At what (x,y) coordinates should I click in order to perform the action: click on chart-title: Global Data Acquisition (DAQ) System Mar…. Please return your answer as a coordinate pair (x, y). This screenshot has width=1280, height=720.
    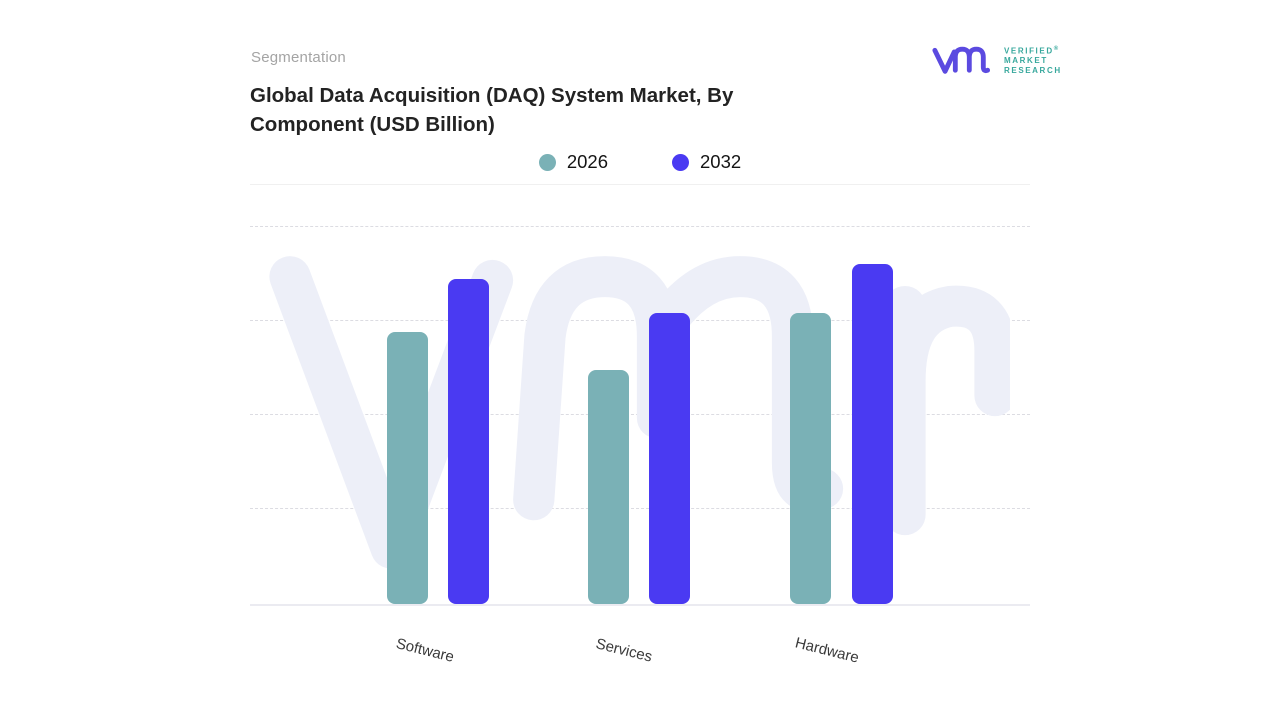
    Looking at the image, I should click on (570, 110).